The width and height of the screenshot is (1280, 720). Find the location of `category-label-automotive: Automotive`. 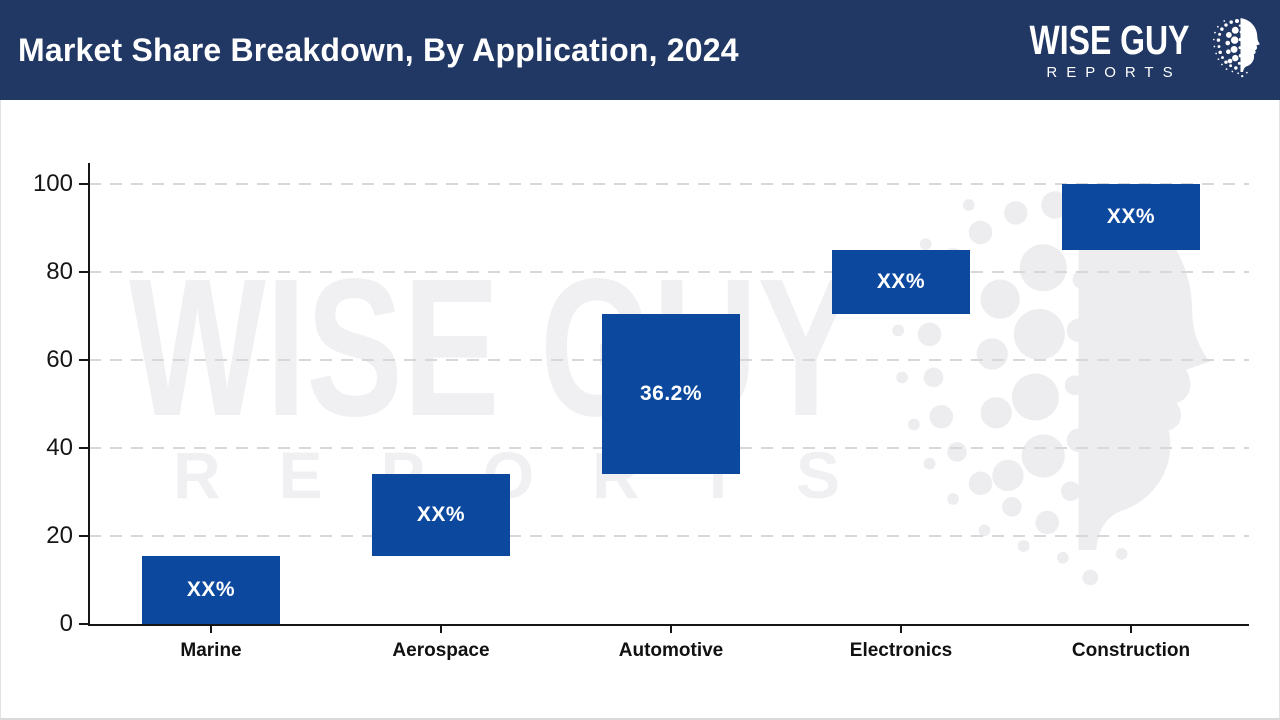

category-label-automotive: Automotive is located at coordinates (671, 650).